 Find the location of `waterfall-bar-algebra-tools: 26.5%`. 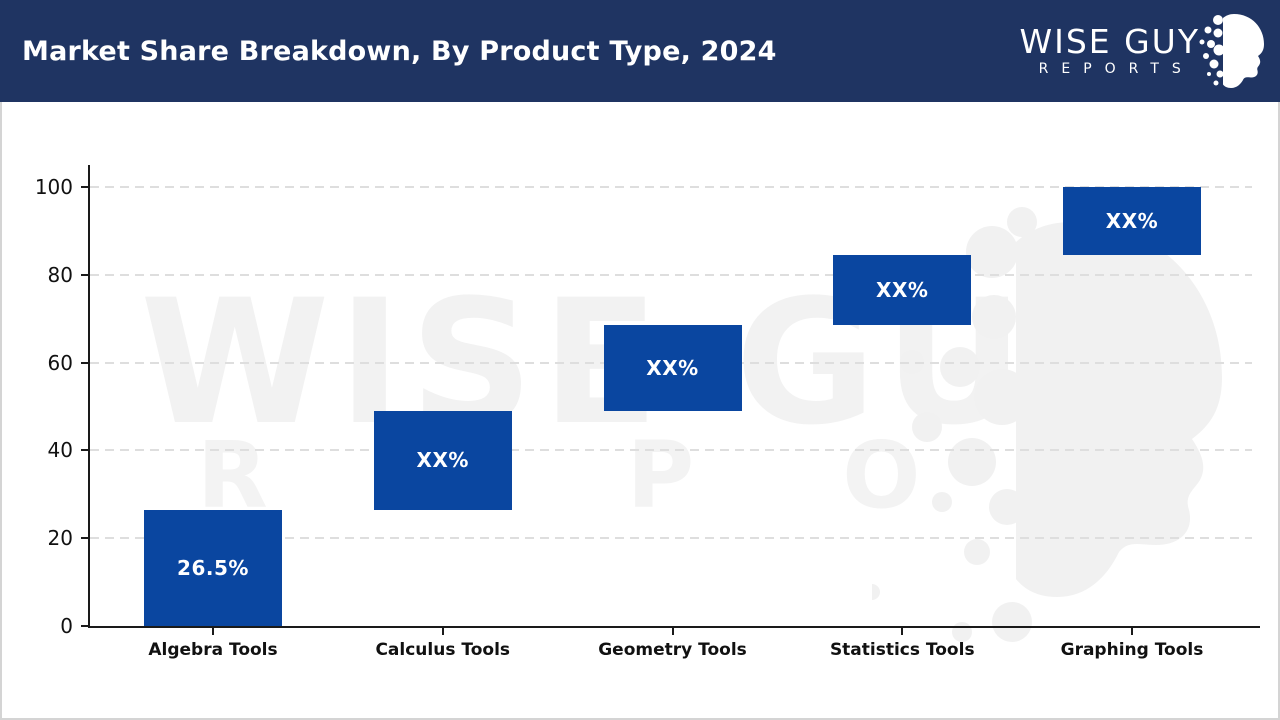

waterfall-bar-algebra-tools: 26.5% is located at coordinates (213, 567).